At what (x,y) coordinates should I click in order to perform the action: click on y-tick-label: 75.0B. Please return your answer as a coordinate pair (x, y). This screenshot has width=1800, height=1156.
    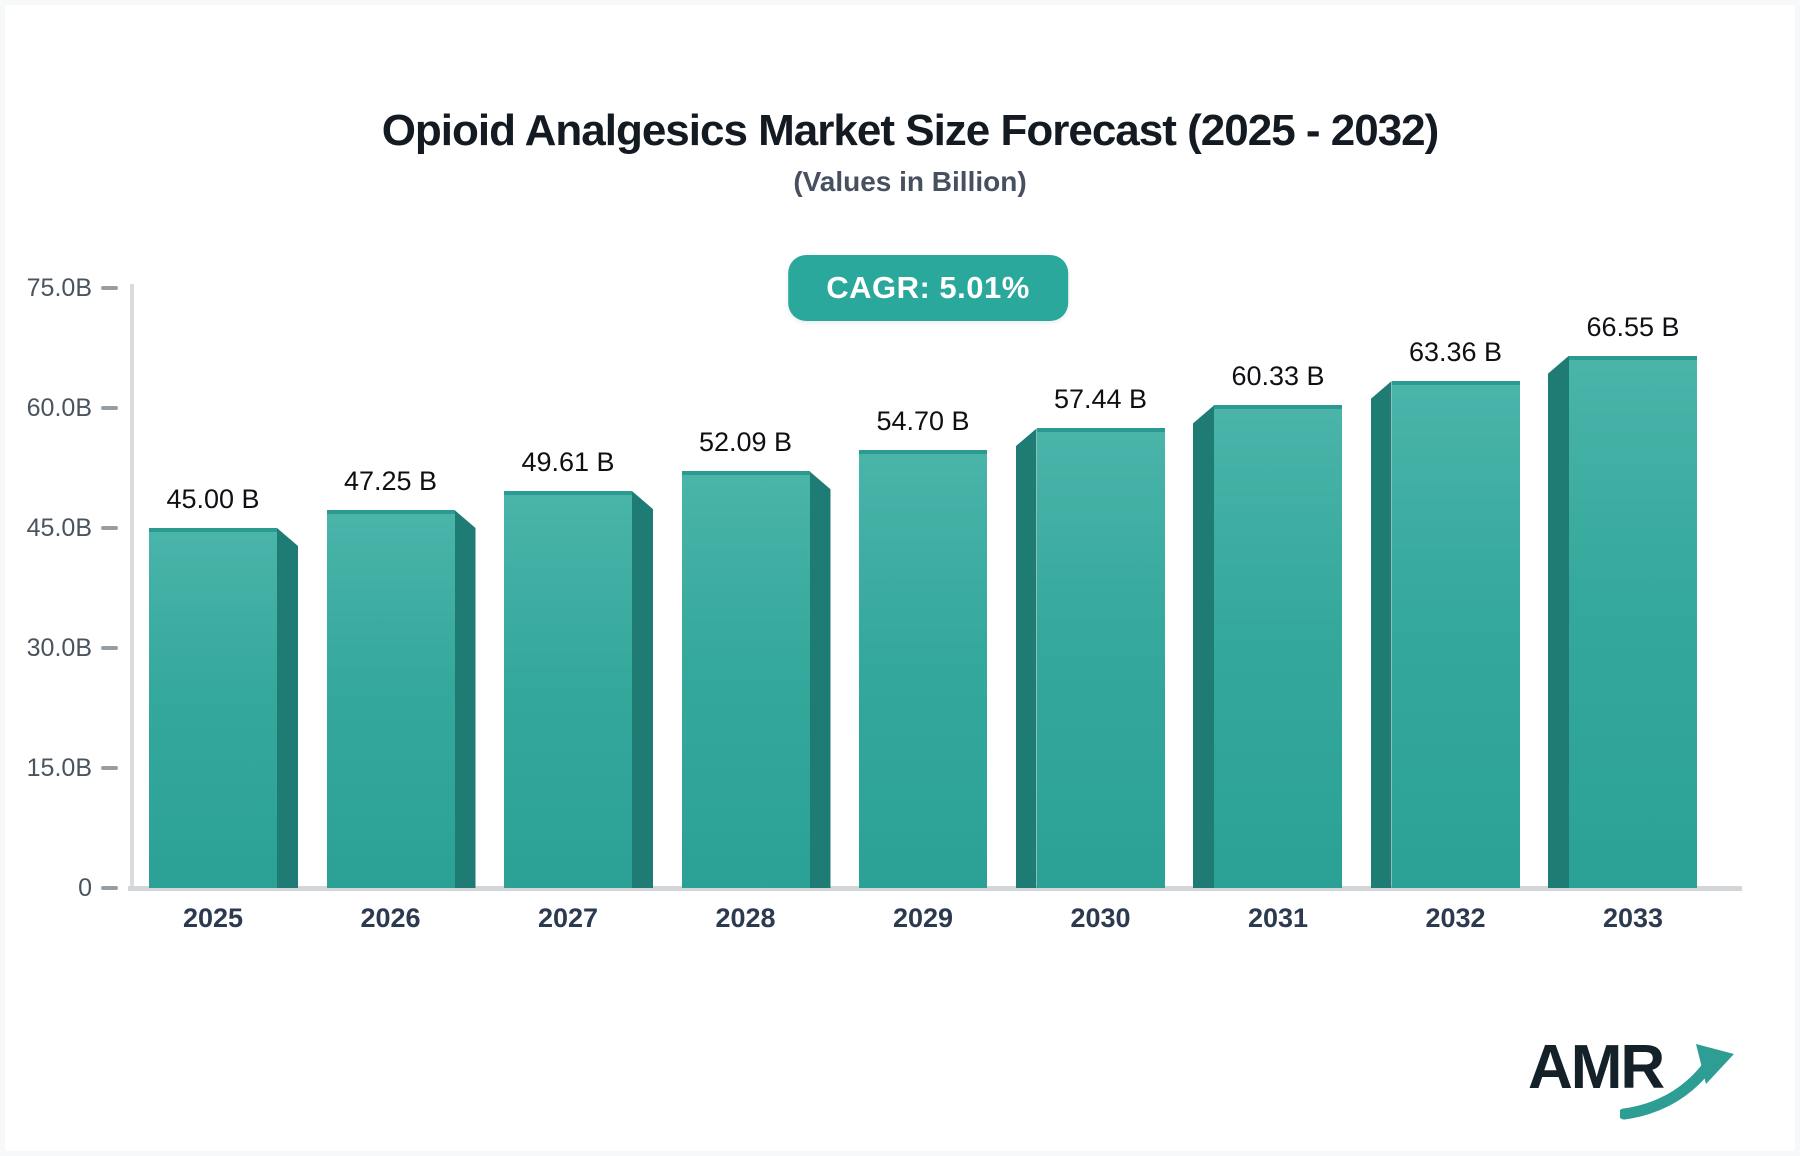
    Looking at the image, I should click on (59, 288).